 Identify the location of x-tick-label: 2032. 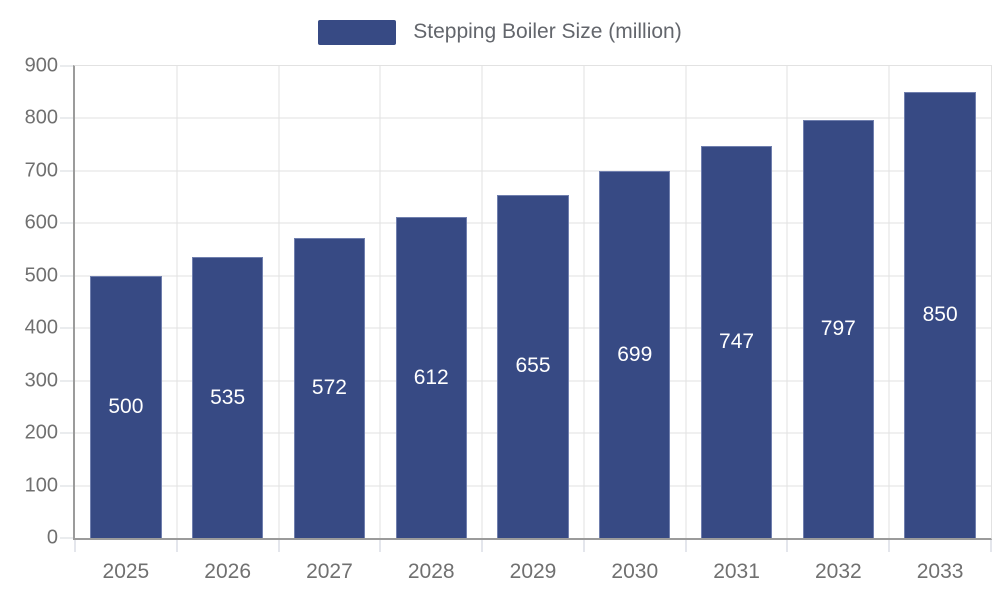
(838, 571).